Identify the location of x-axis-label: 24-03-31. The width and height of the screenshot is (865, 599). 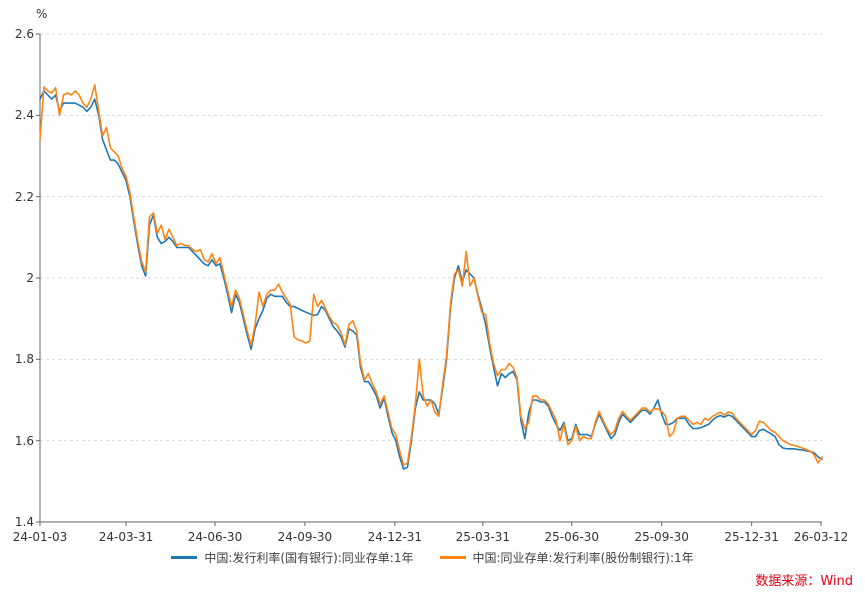
(126, 537).